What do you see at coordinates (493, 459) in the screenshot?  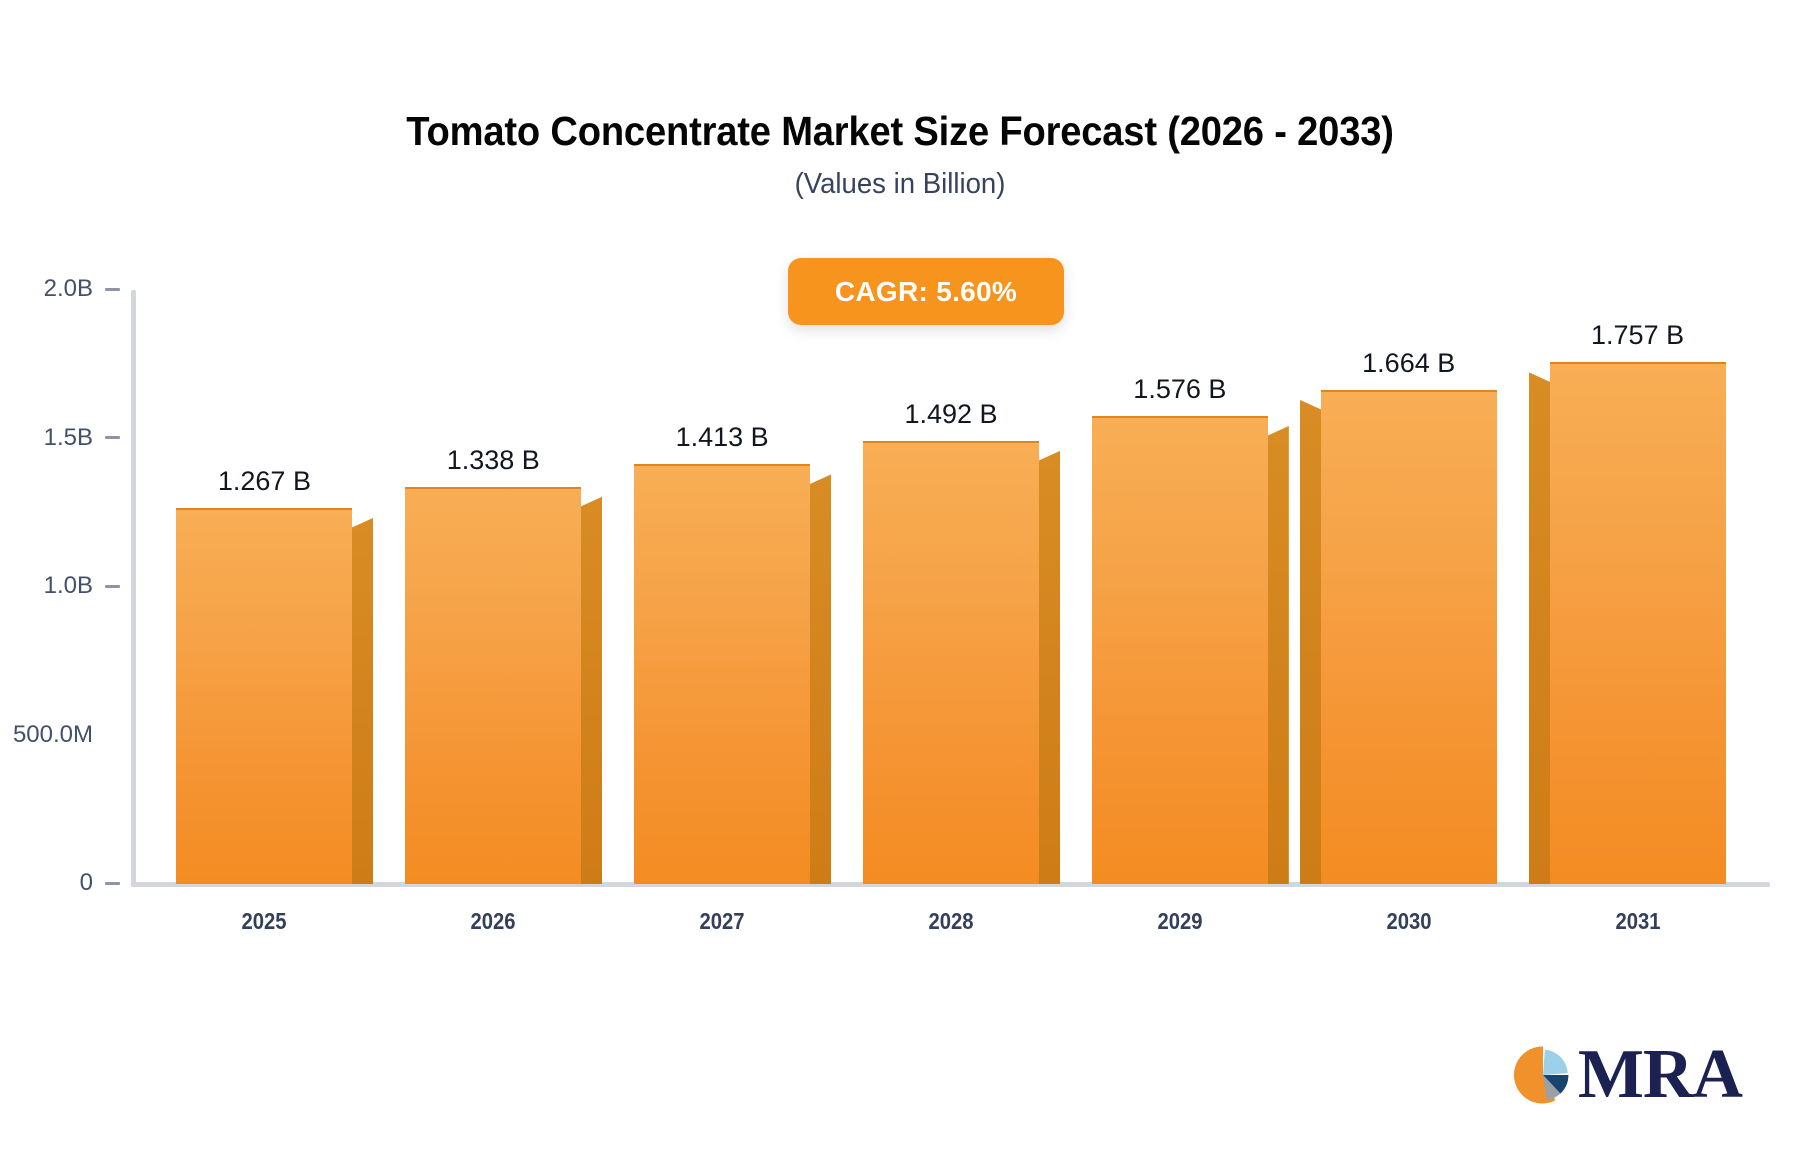 I see `bar-value-label: 1.338 B` at bounding box center [493, 459].